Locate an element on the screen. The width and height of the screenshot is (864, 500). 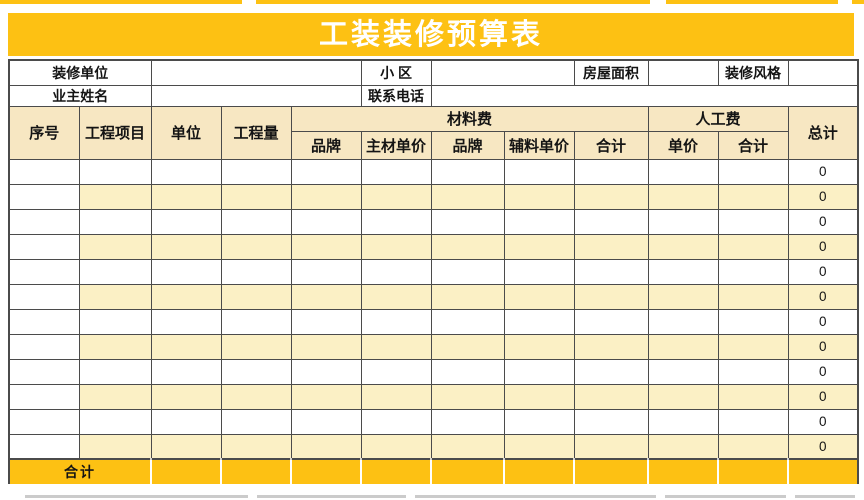
contact-phone-field is located at coordinates (644, 95).